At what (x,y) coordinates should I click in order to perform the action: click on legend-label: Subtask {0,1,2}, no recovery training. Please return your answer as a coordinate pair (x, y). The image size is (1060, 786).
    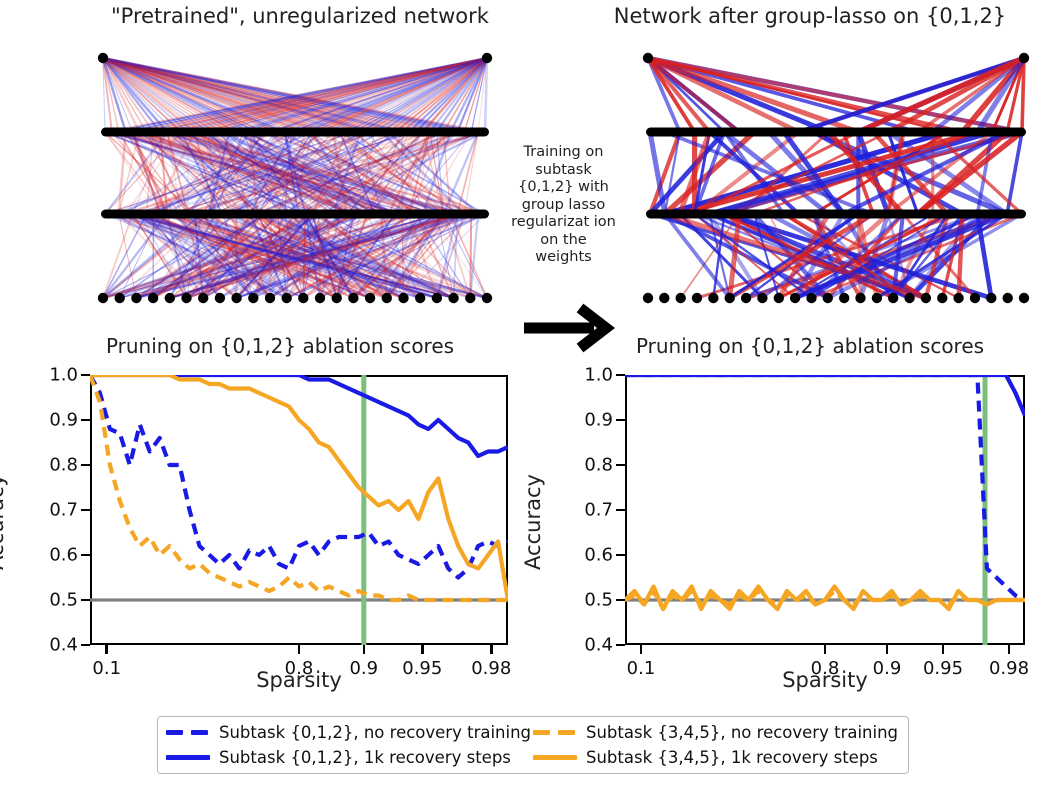
    Looking at the image, I should click on (375, 732).